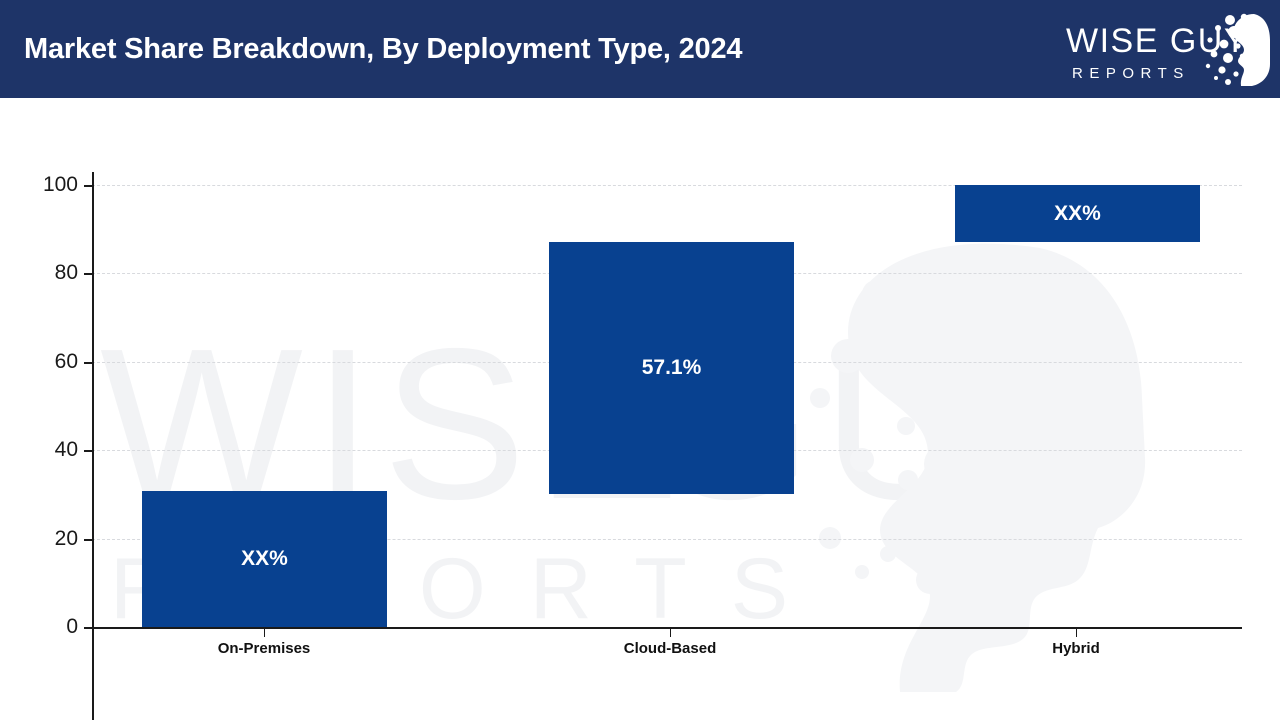 This screenshot has width=1280, height=720. I want to click on bar-label-hybrid: XX%, so click(1077, 213).